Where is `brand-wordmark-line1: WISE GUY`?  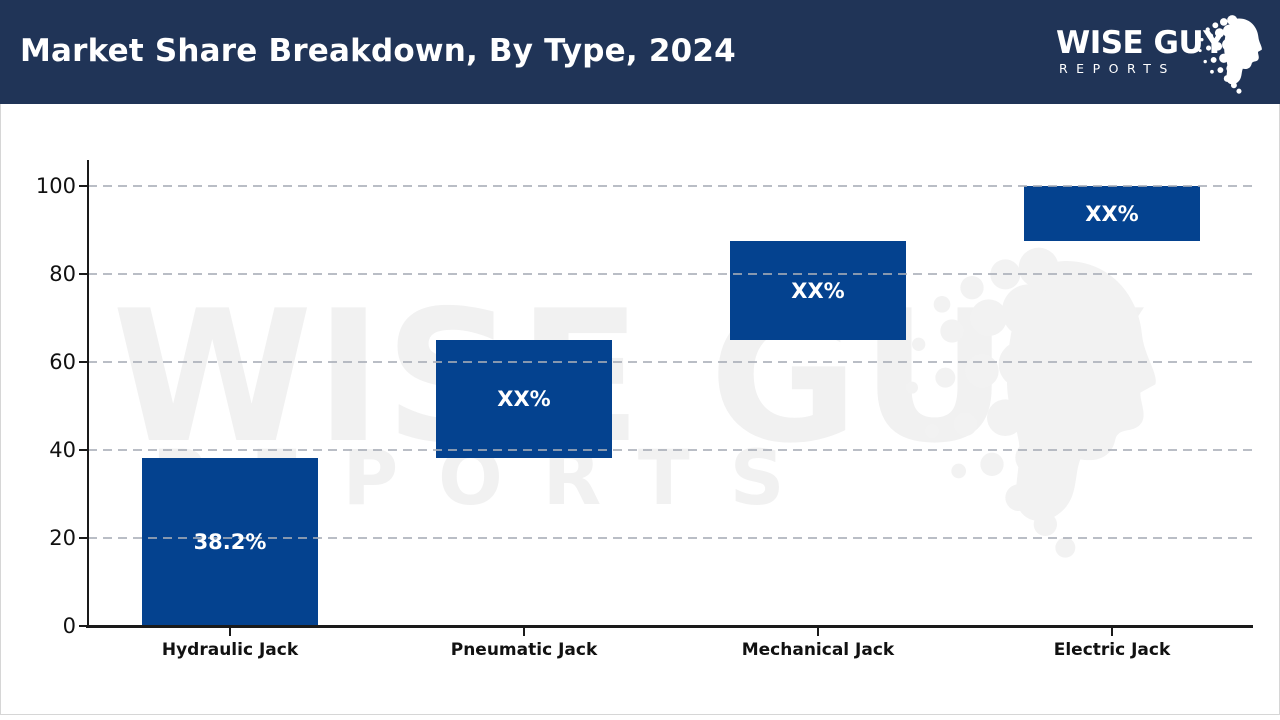
brand-wordmark-line1: WISE GUY is located at coordinates (1141, 43).